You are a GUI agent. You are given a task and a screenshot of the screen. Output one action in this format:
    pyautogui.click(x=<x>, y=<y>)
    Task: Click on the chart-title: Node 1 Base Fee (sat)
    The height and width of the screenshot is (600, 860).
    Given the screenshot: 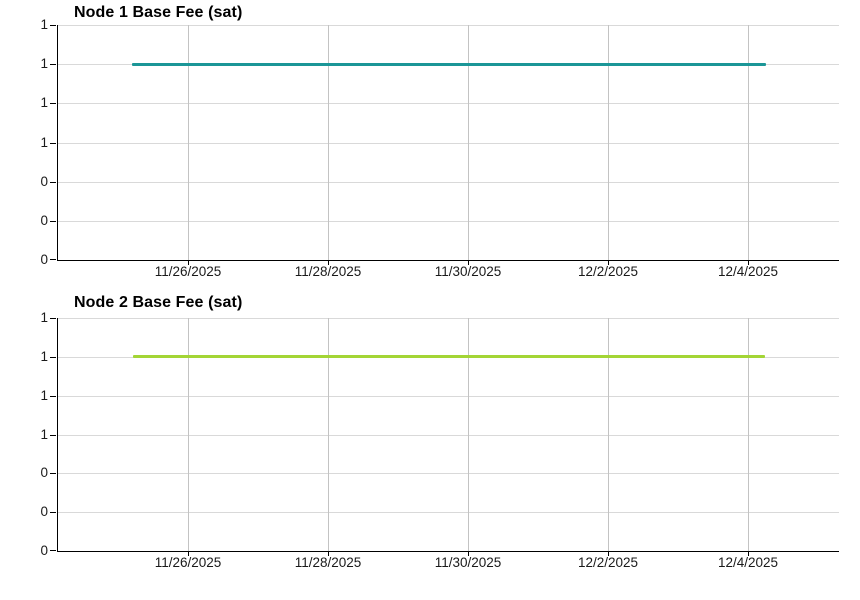 What is the action you would take?
    pyautogui.click(x=158, y=12)
    